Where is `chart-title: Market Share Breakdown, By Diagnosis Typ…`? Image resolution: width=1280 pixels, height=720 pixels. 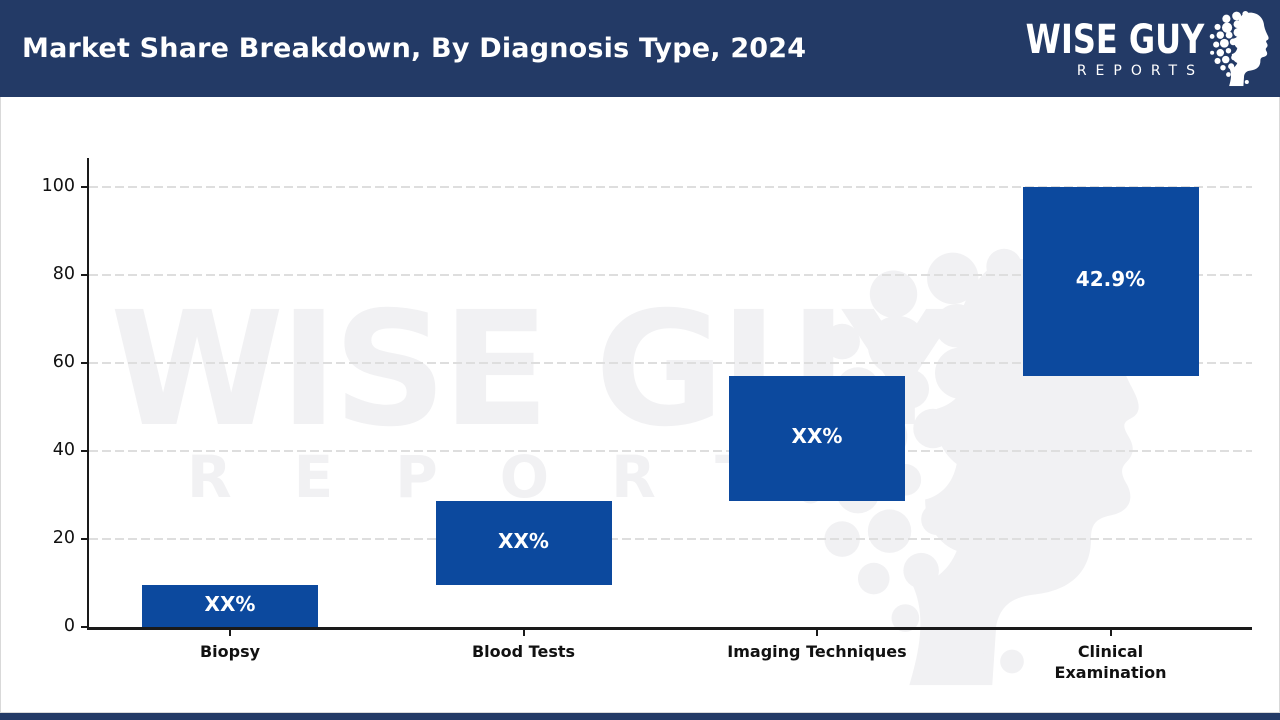 chart-title: Market Share Breakdown, By Diagnosis Typ… is located at coordinates (414, 48).